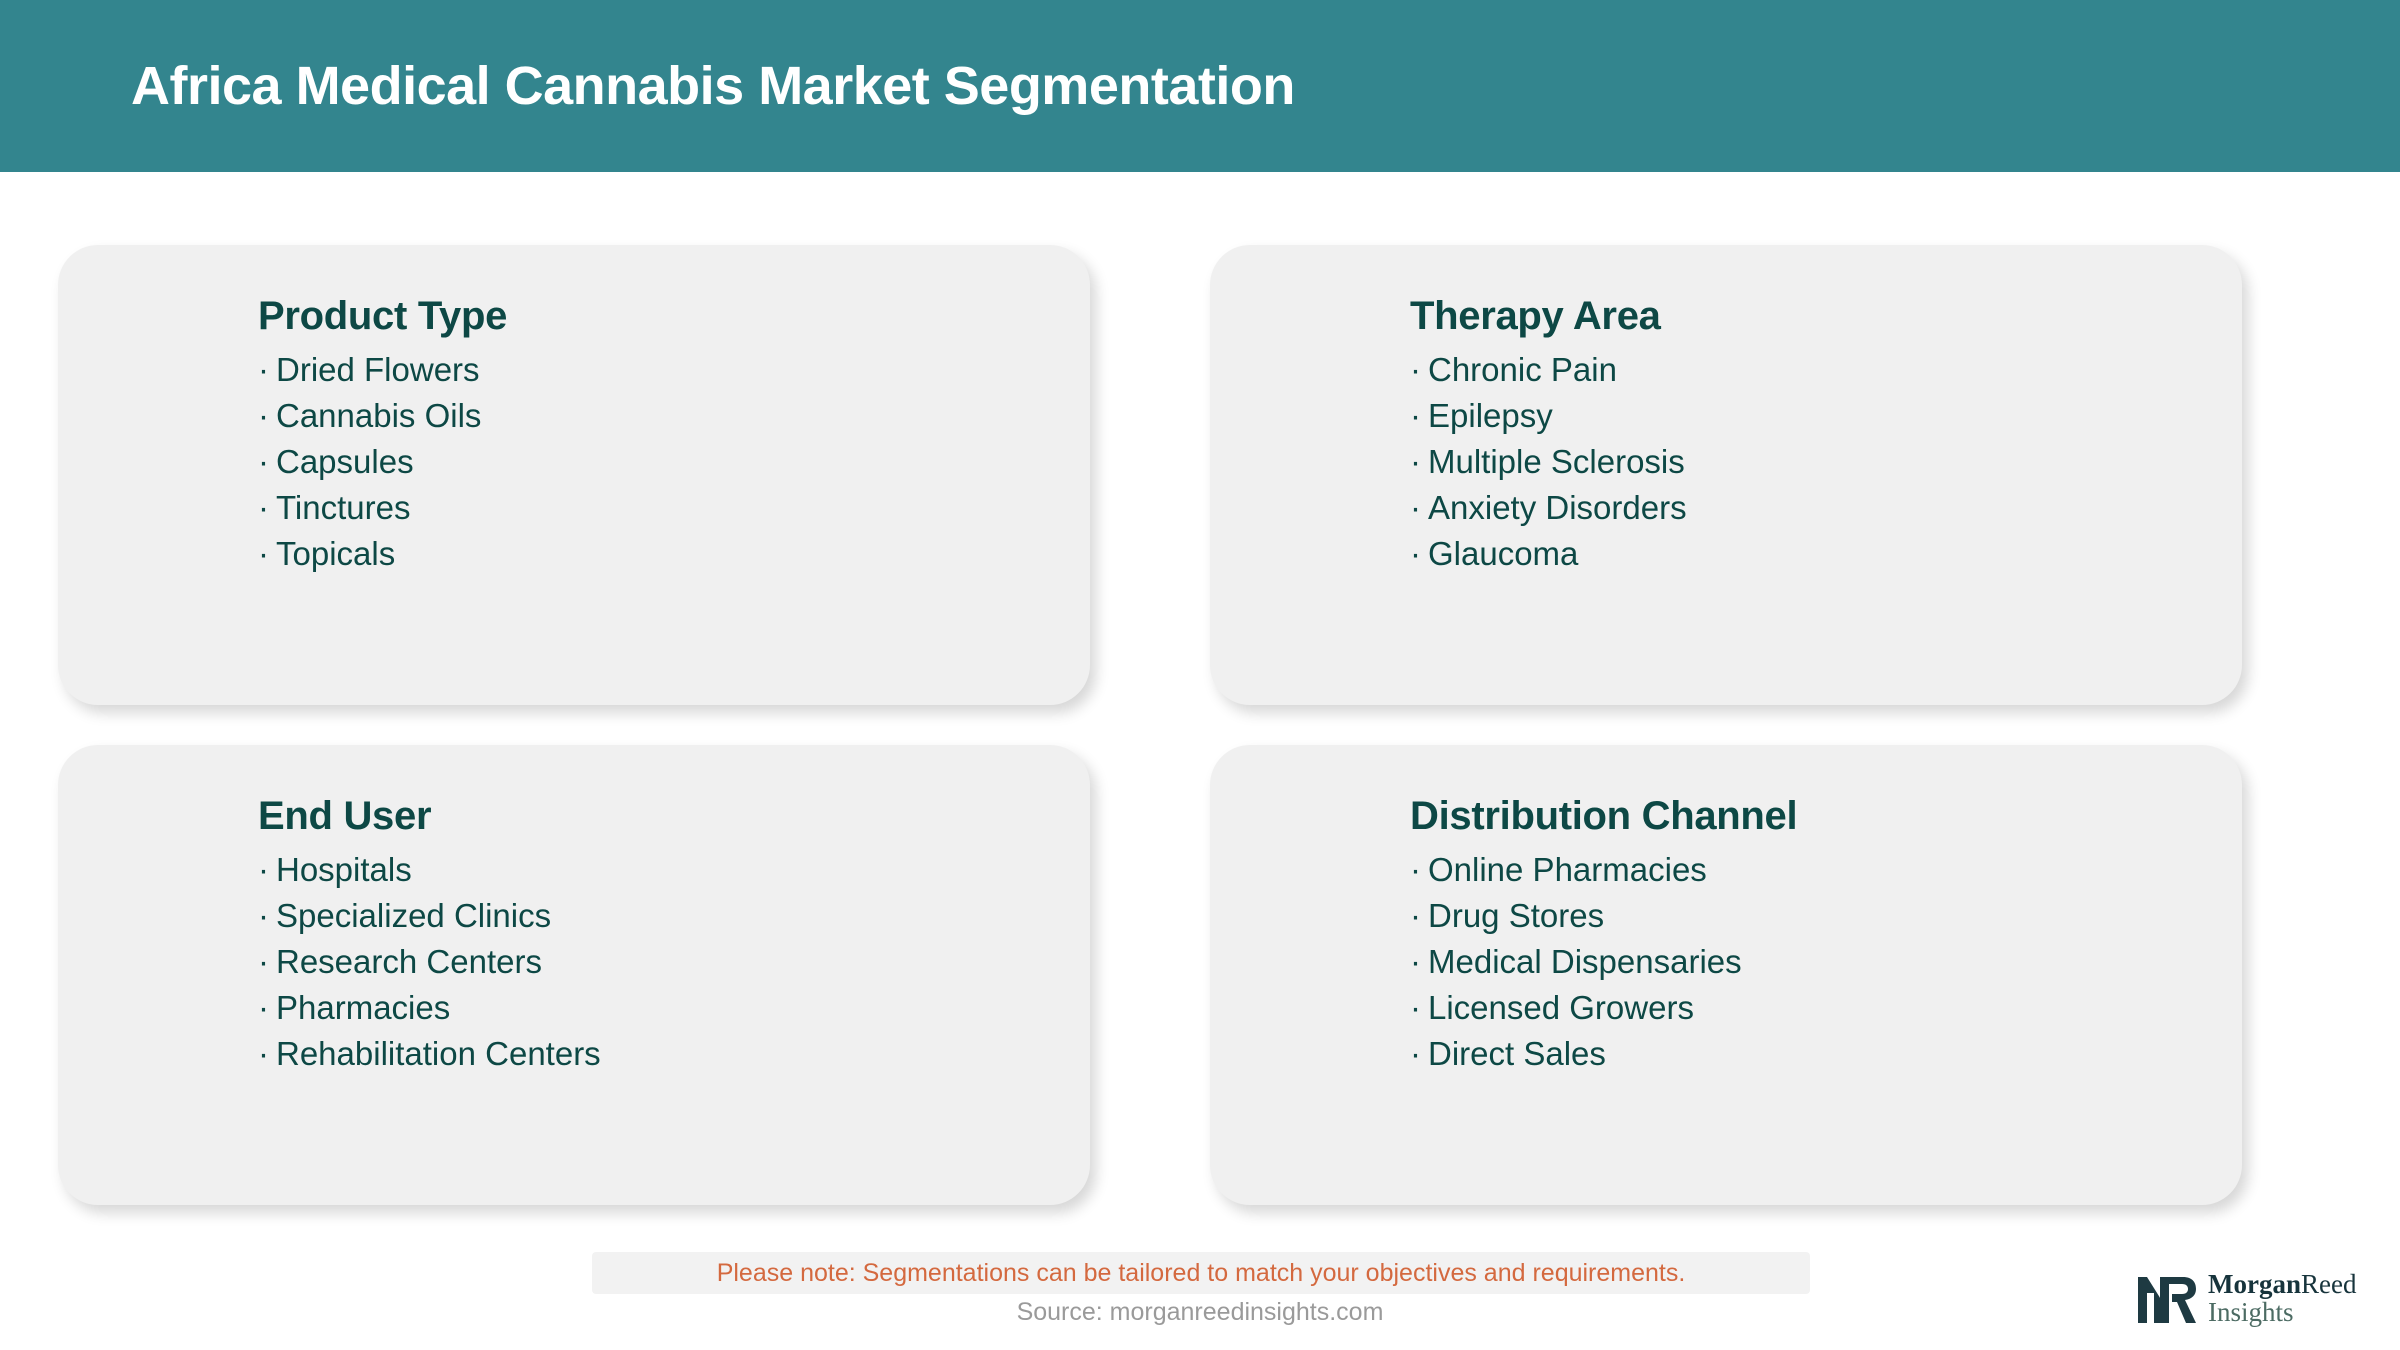 This screenshot has height=1350, width=2400. I want to click on logo-company-name: MorganReed, so click(2282, 1285).